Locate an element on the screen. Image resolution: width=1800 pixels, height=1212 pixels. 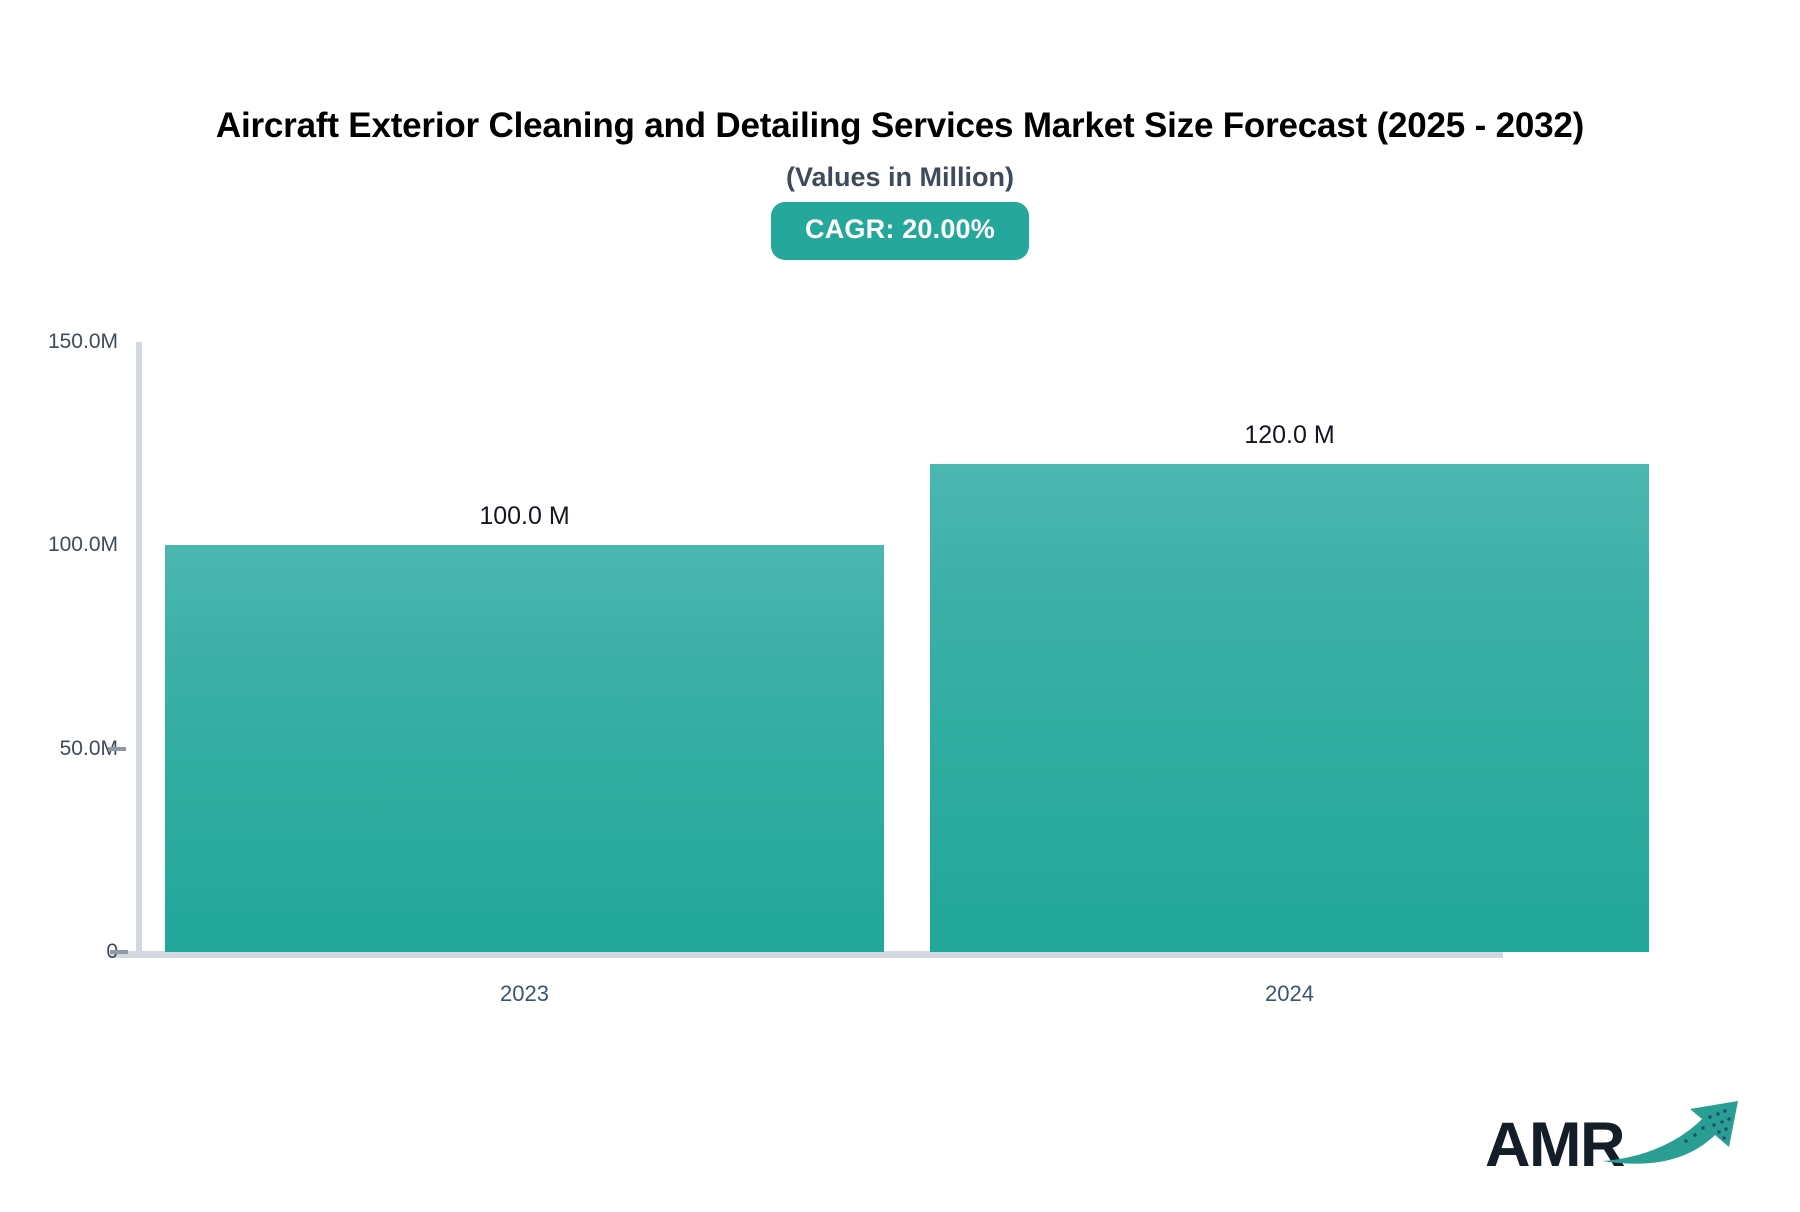
cagr-badge-container: CAGR: 20.00% is located at coordinates (900, 231).